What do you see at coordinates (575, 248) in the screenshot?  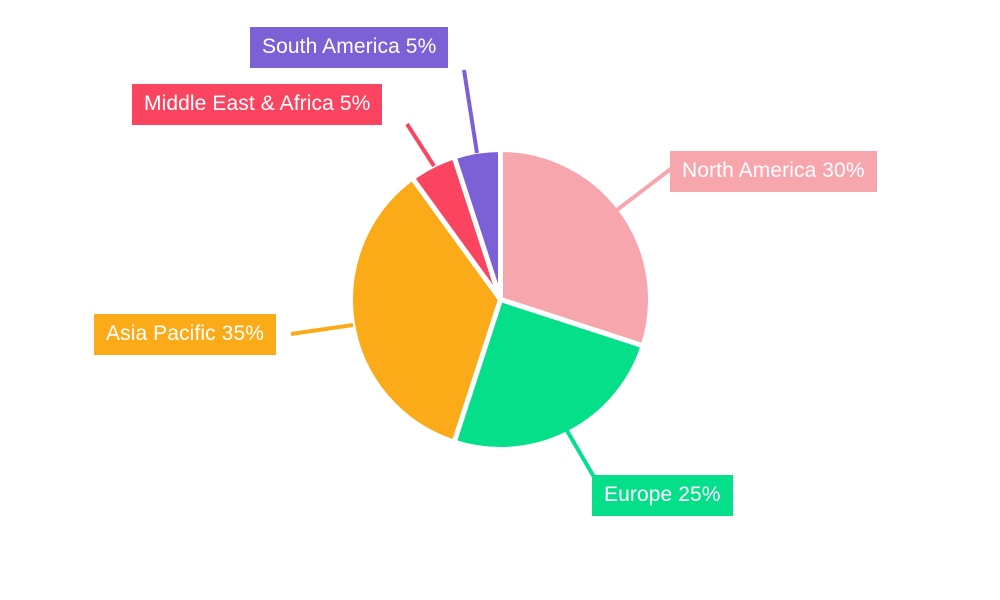 I see `pie-slice-north-america` at bounding box center [575, 248].